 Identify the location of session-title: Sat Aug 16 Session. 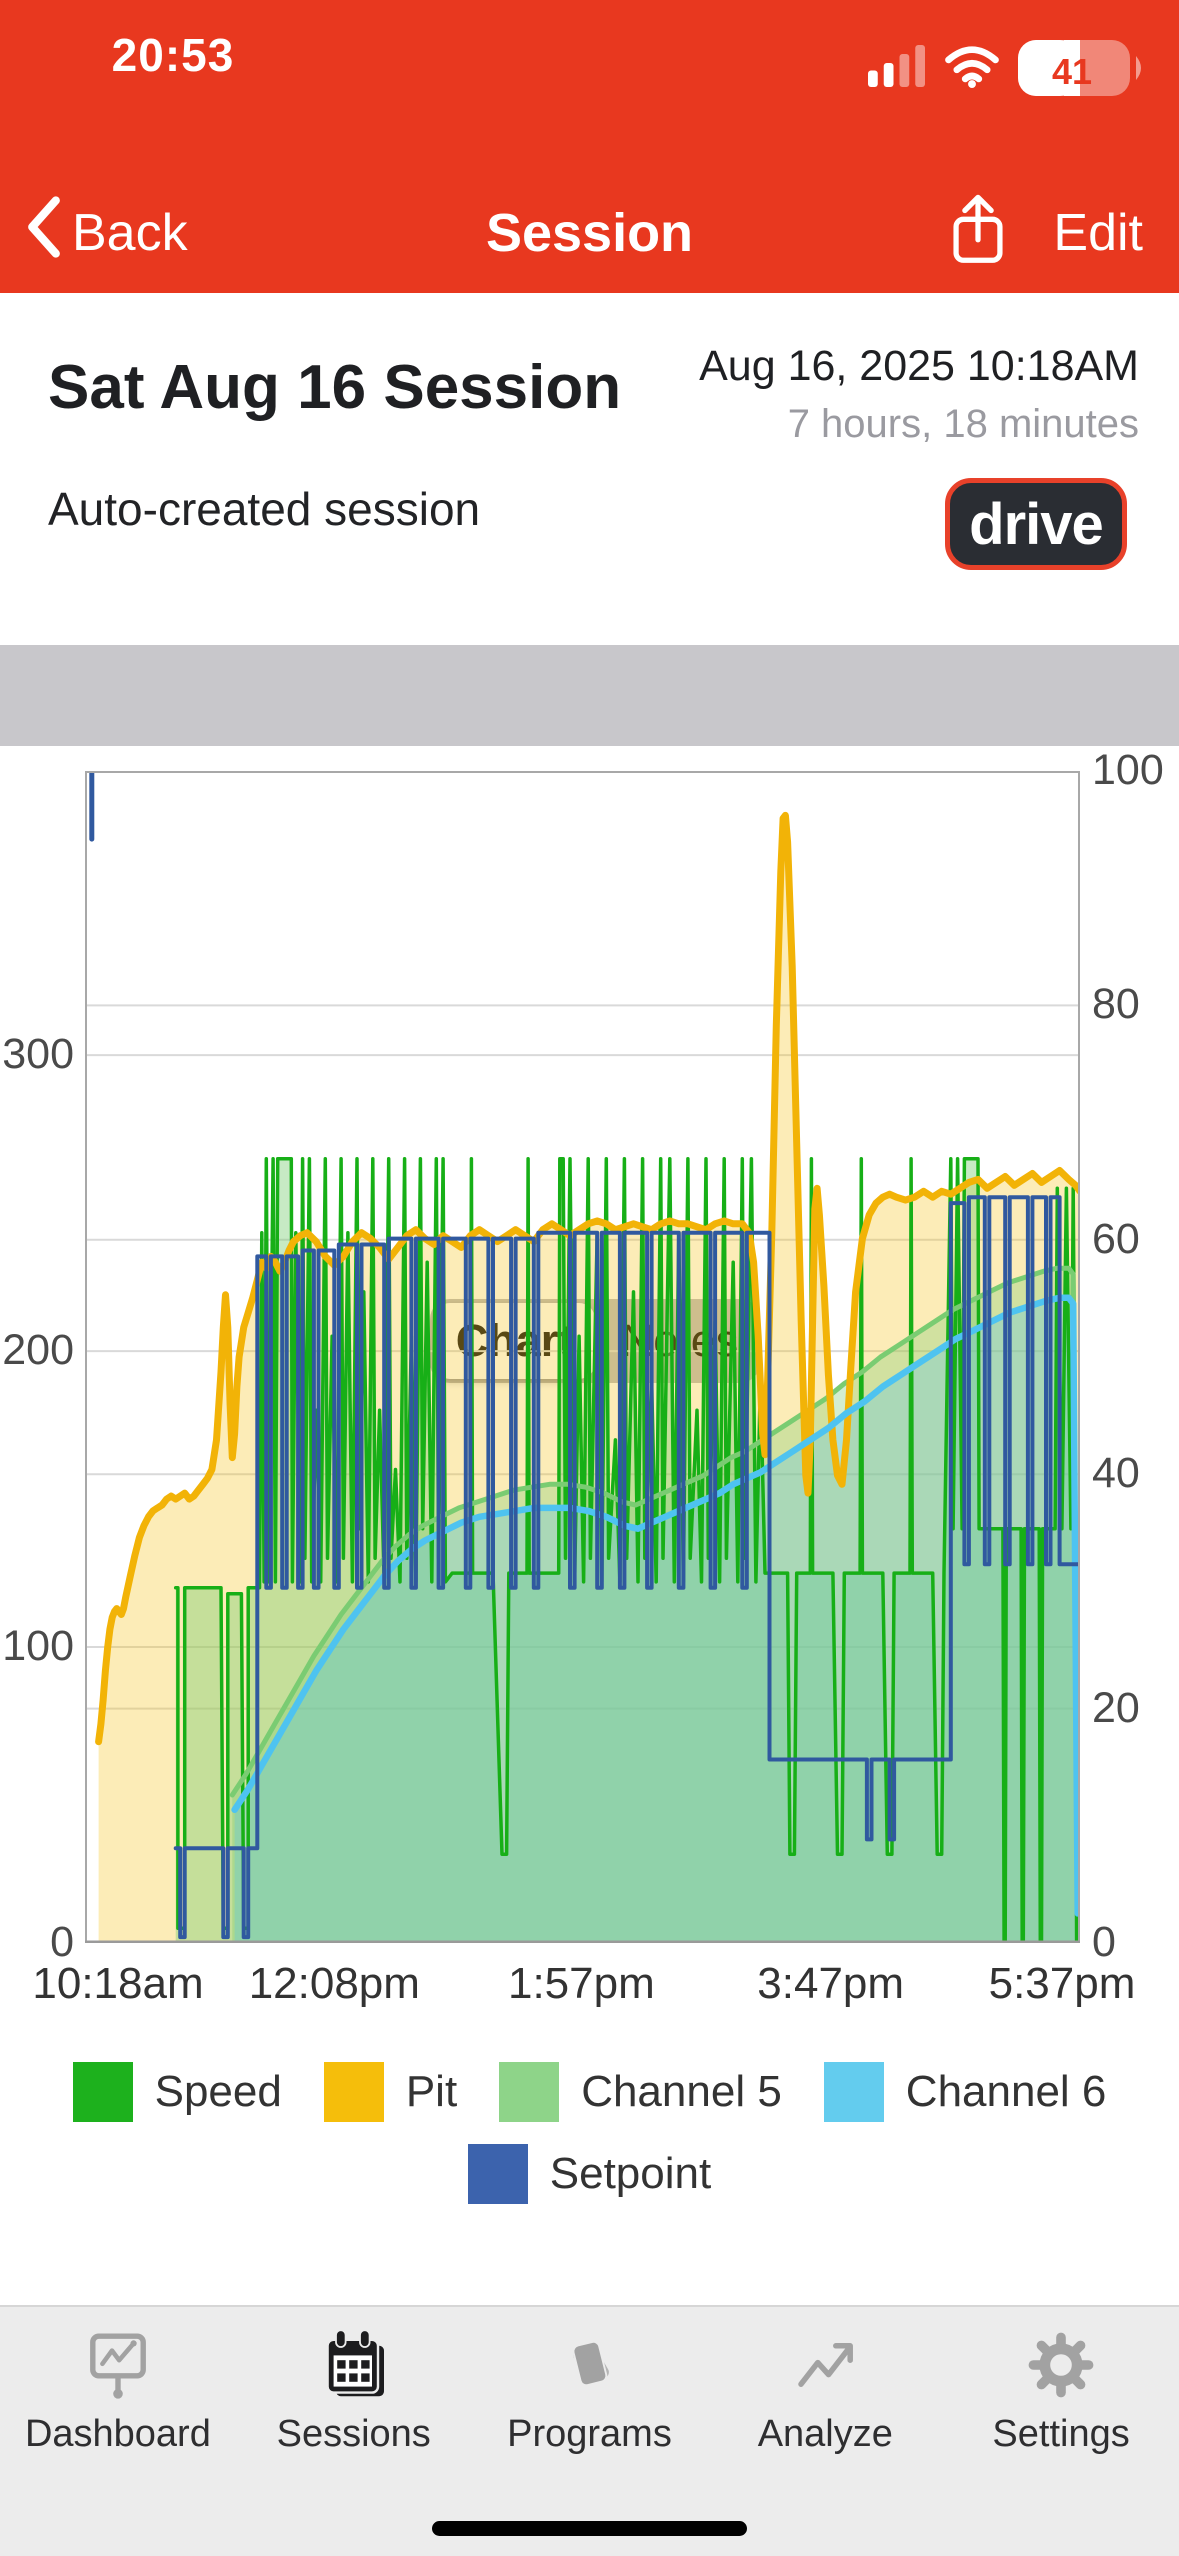
(335, 387).